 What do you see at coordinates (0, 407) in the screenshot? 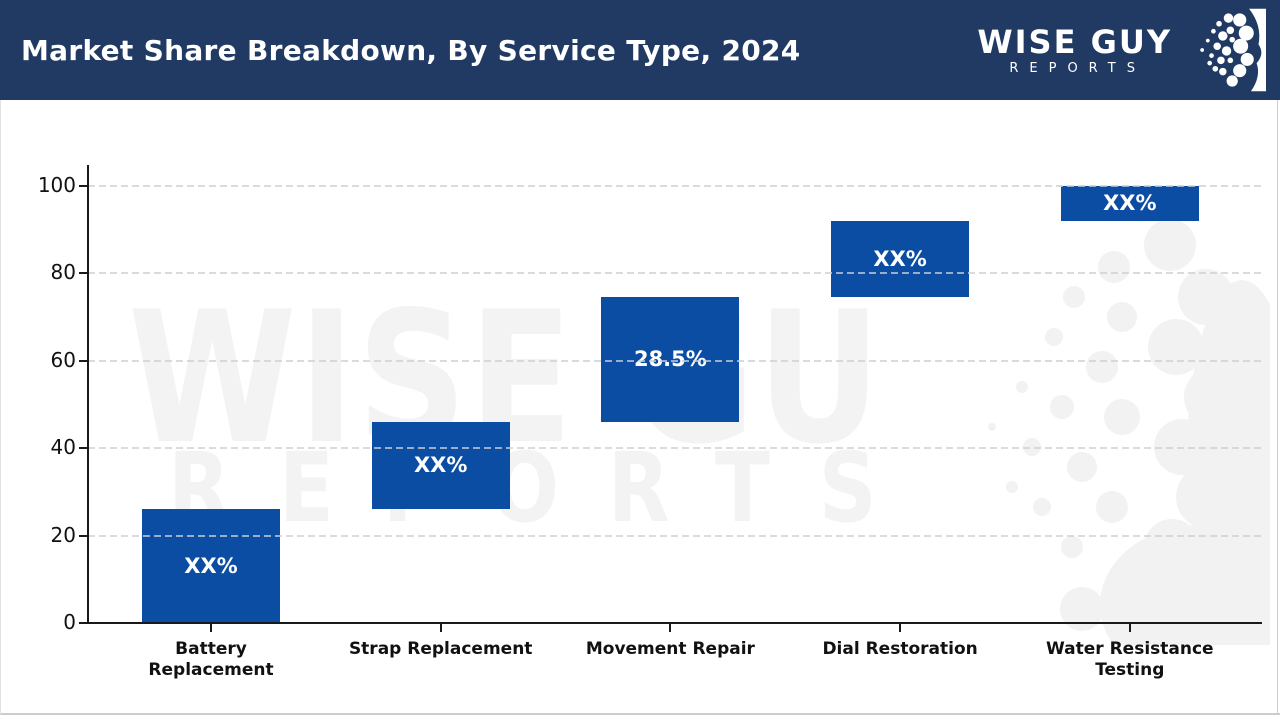
I see `left-edge-line` at bounding box center [0, 407].